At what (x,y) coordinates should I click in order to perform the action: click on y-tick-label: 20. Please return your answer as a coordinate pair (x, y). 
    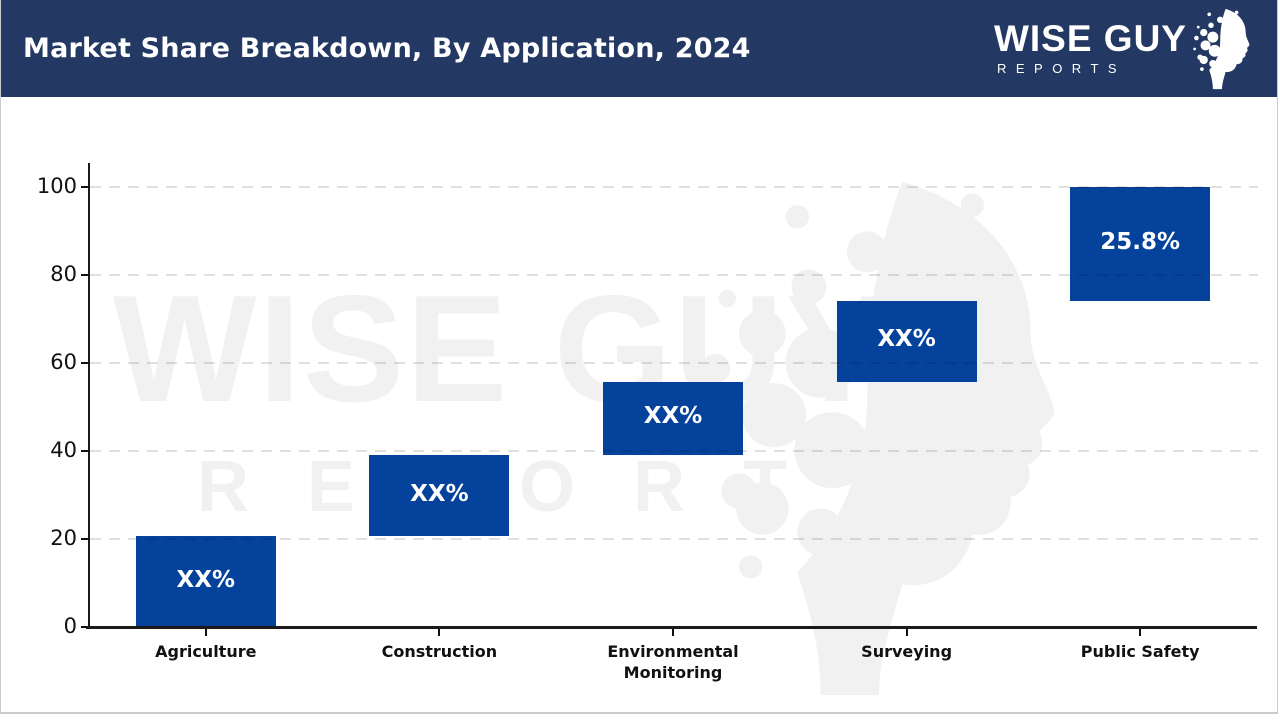
    Looking at the image, I should click on (63, 538).